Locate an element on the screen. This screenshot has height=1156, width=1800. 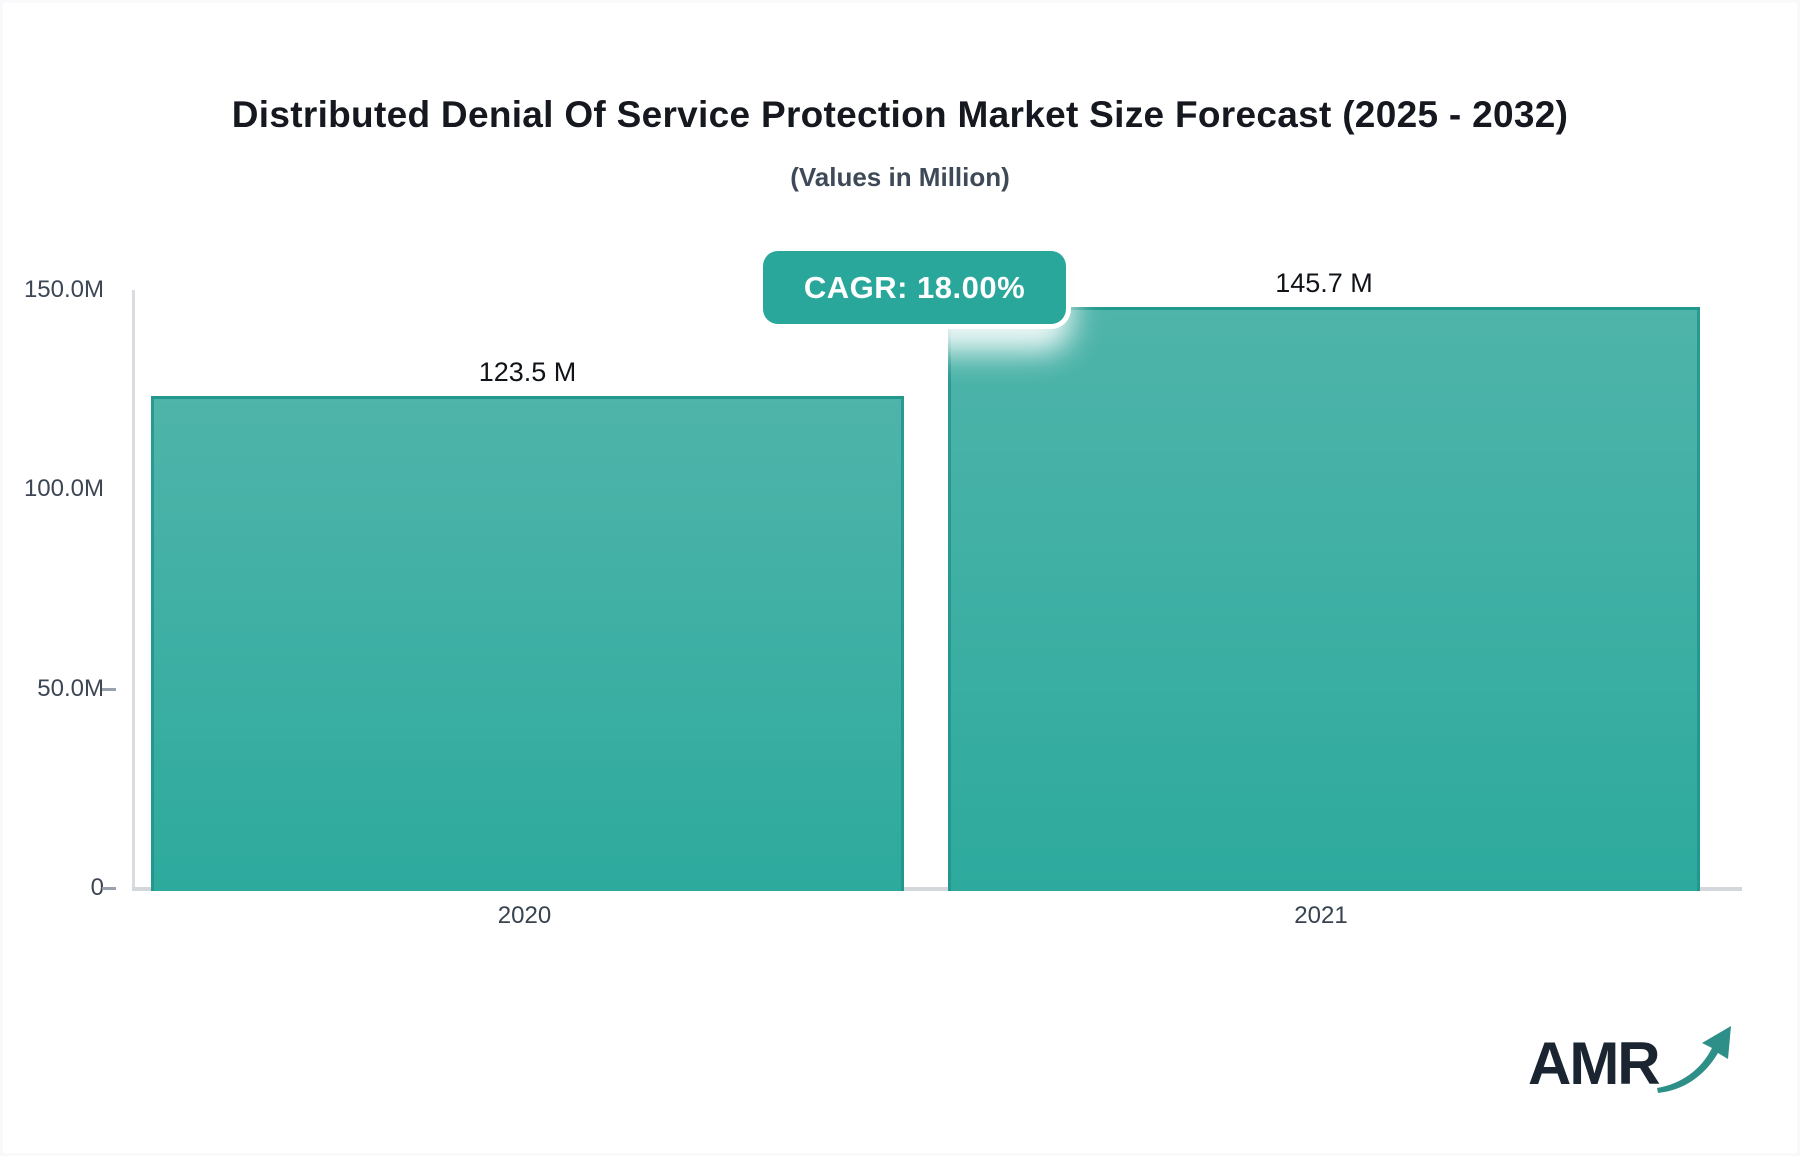
y-axis-tick-label: 150.0M is located at coordinates (63, 289).